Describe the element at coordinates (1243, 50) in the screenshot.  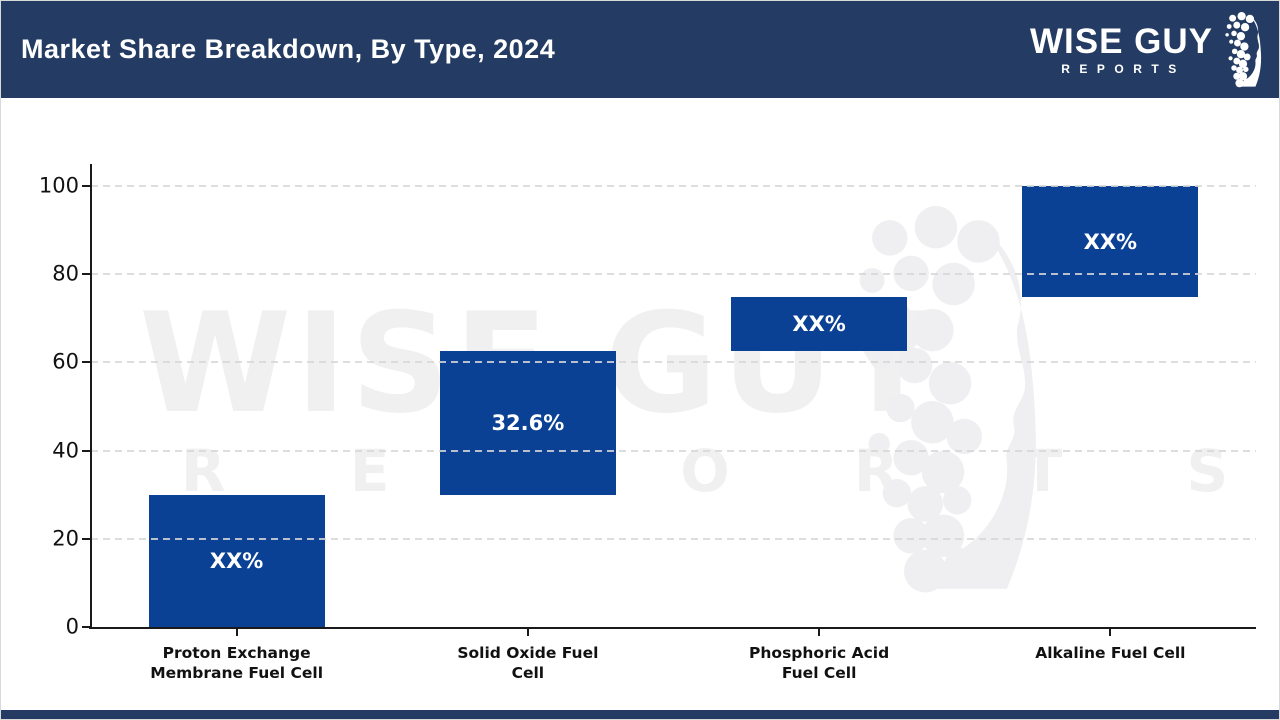
I see `brand-face-icon` at that location.